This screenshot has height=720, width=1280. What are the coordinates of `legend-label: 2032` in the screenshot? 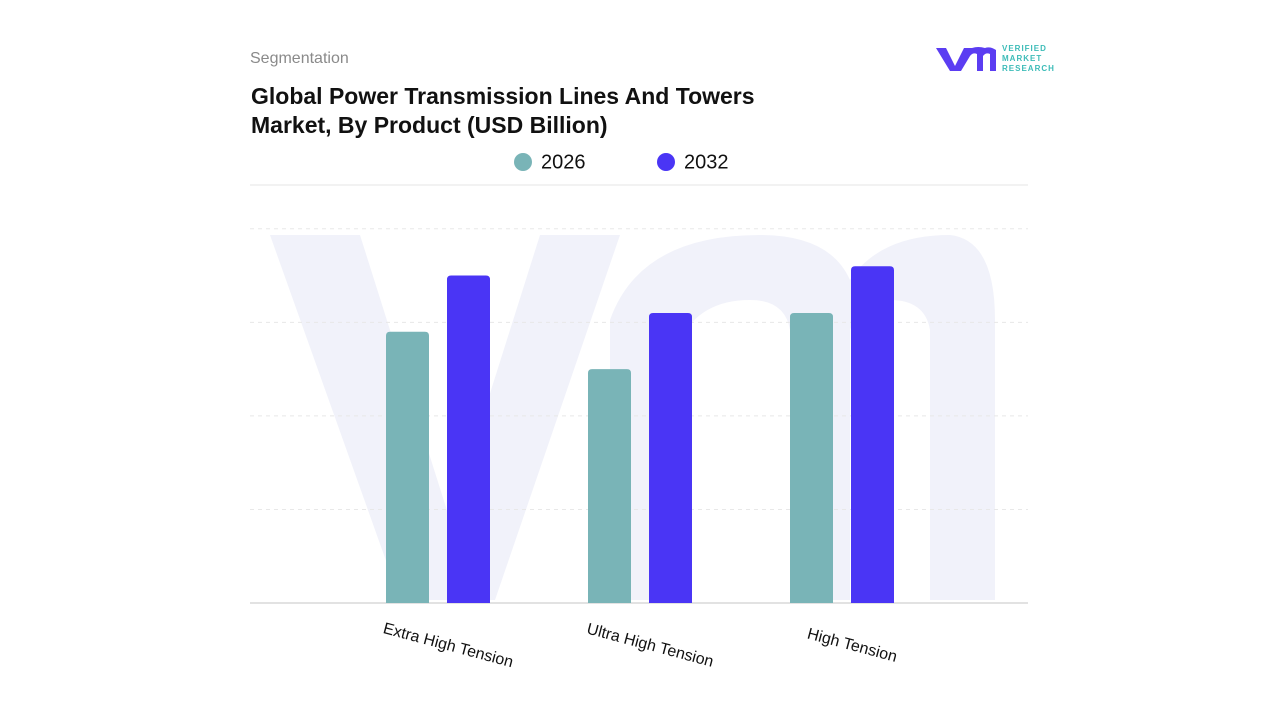 It's located at (706, 162).